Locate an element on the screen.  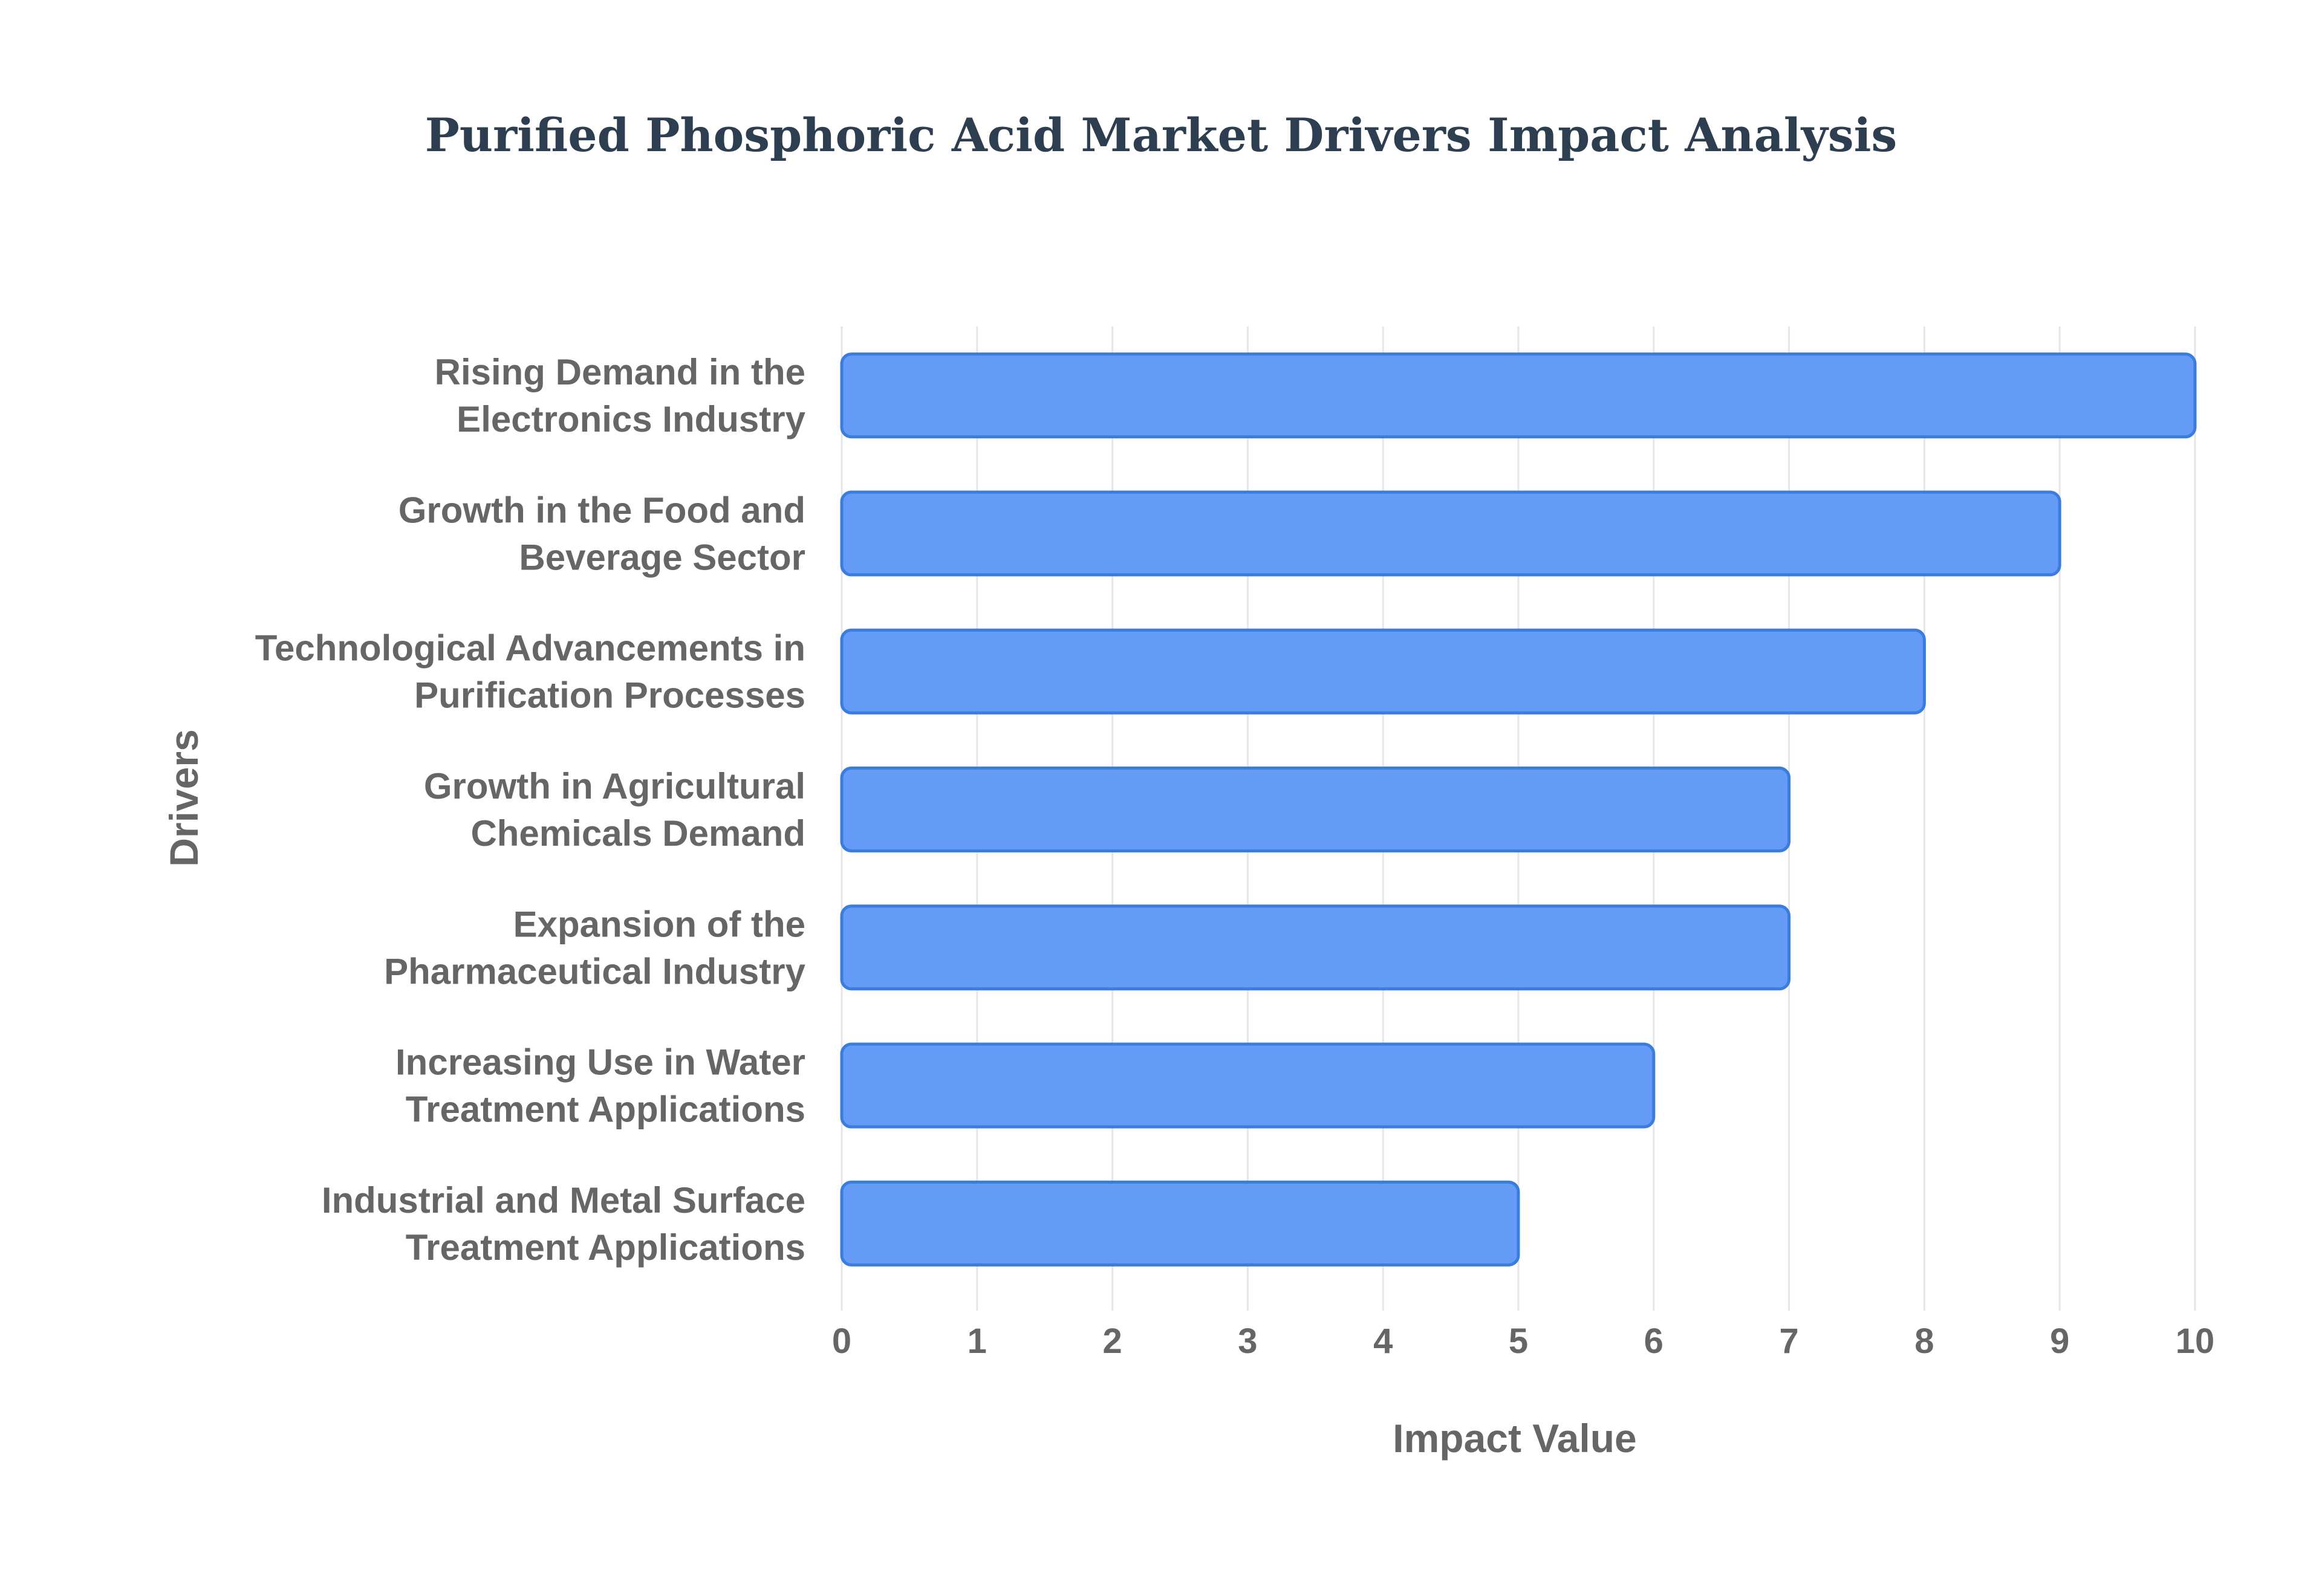
category-label-line: Growth in the Food and is located at coordinates (601, 510).